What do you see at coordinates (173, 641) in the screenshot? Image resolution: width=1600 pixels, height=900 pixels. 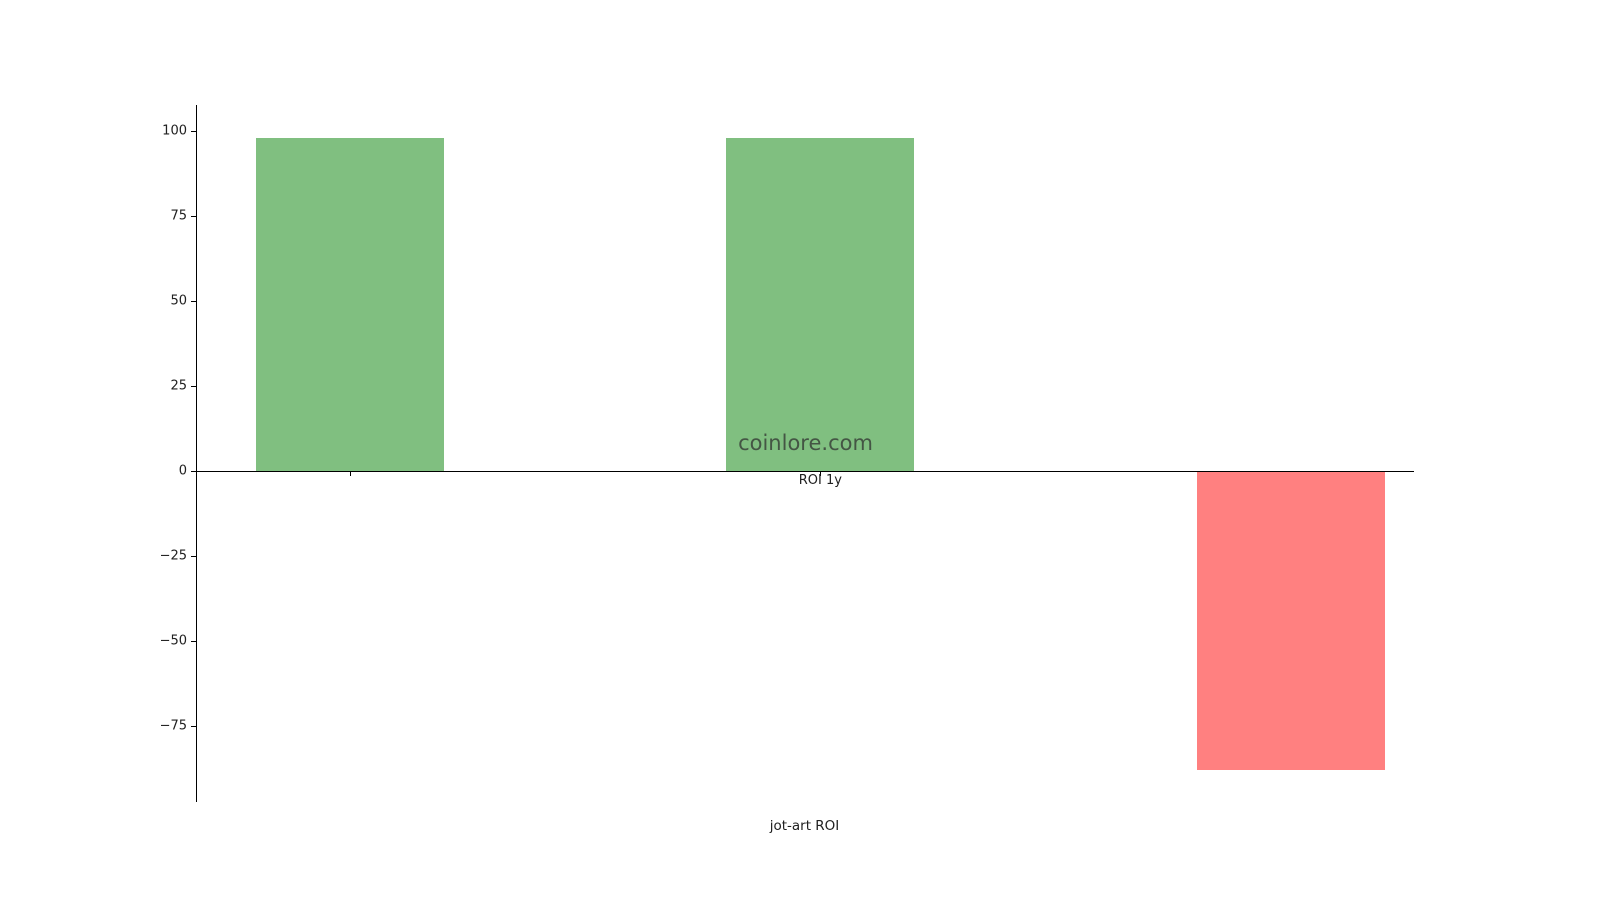 I see `y-tick-label: −50` at bounding box center [173, 641].